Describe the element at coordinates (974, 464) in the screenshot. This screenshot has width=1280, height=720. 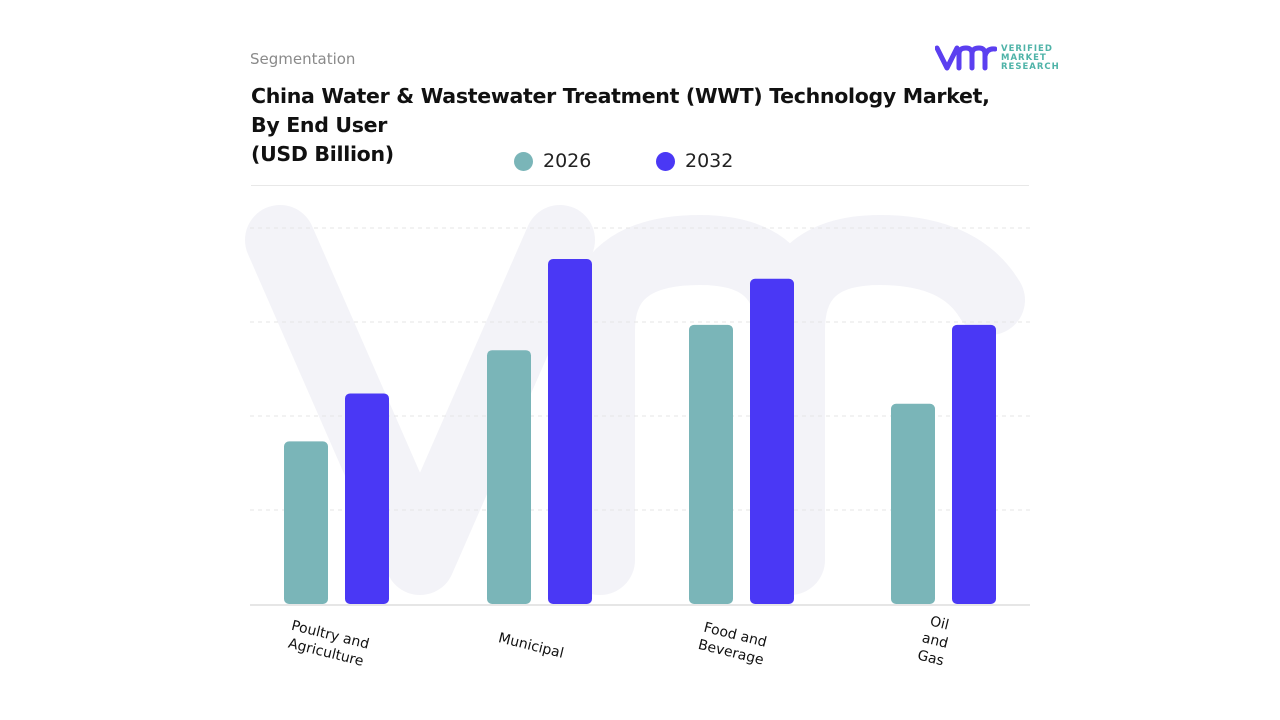
I see `bar-2032-oil-and-gas` at that location.